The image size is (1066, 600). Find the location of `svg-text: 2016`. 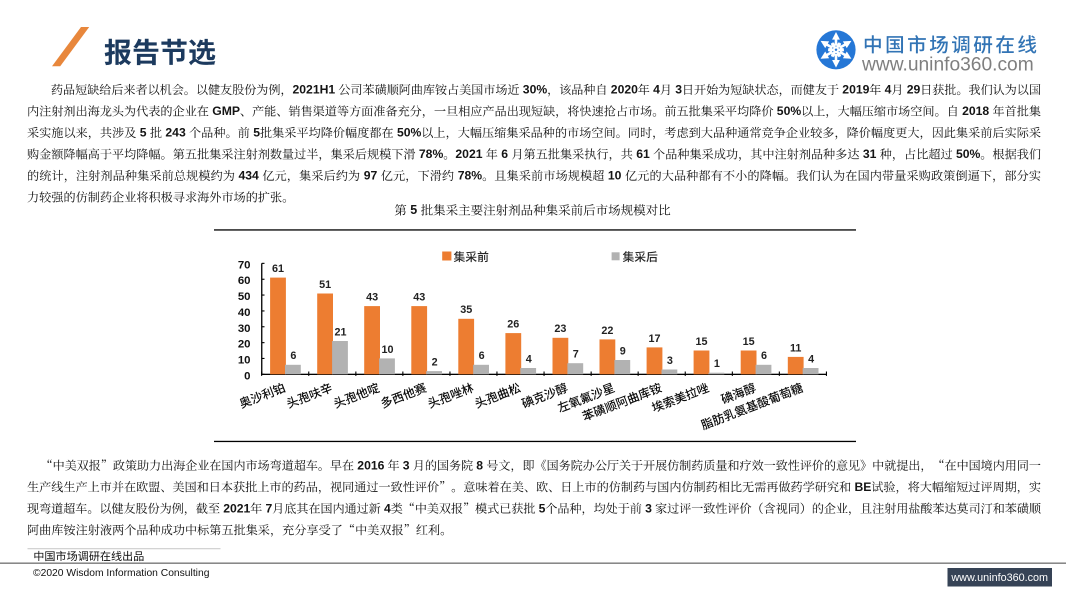

svg-text: 2016 is located at coordinates (370, 465).